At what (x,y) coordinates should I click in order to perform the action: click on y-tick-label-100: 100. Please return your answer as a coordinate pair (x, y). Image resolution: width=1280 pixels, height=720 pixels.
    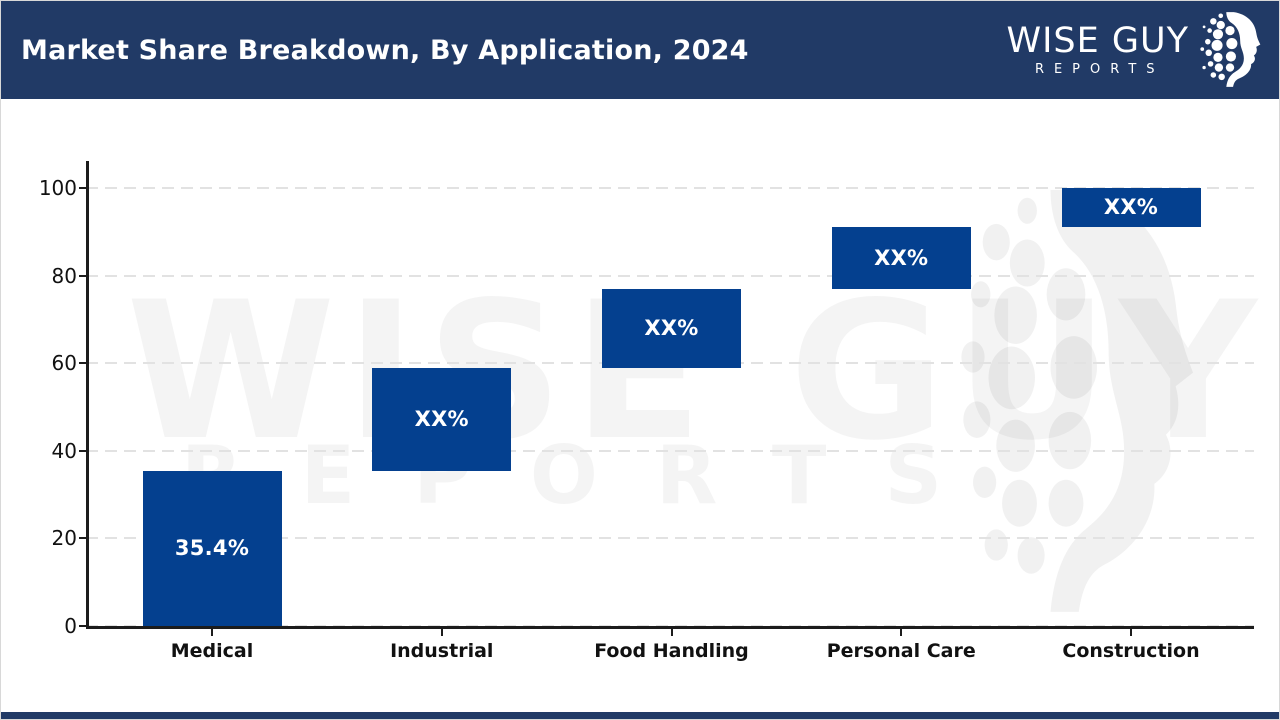
    Looking at the image, I should click on (57, 188).